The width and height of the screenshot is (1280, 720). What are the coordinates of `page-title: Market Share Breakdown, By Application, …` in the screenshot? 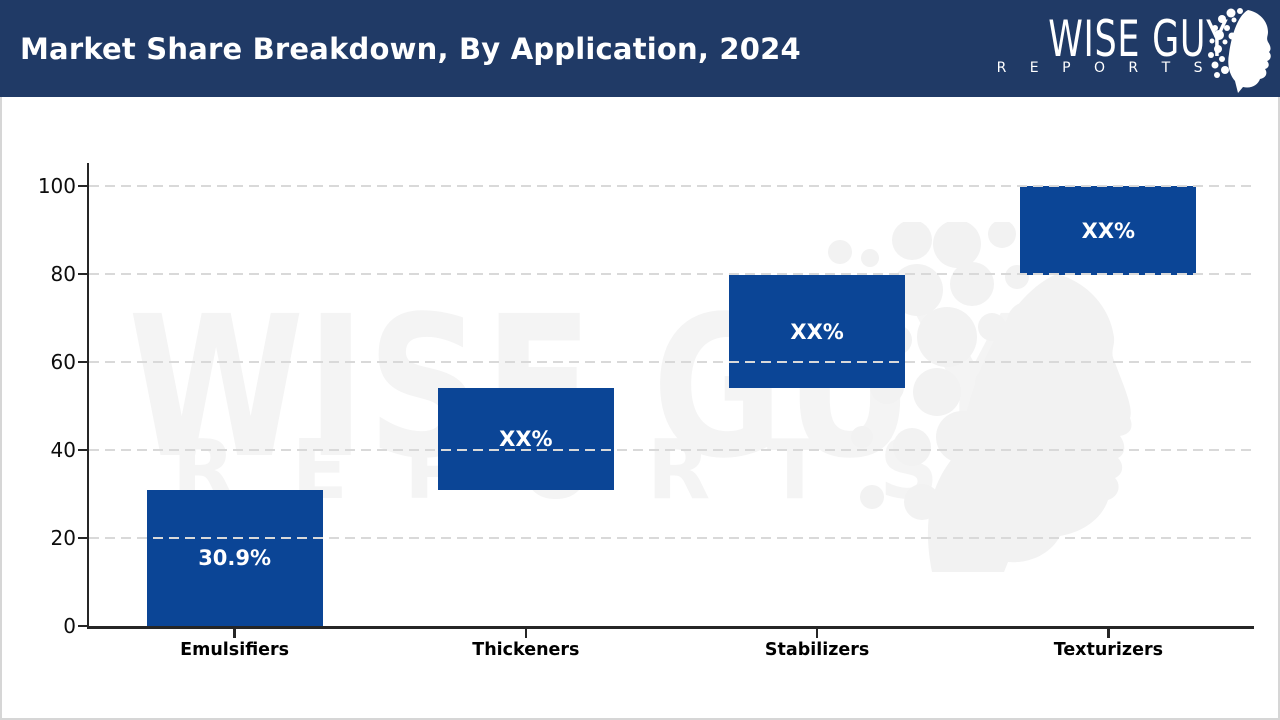 It's located at (410, 48).